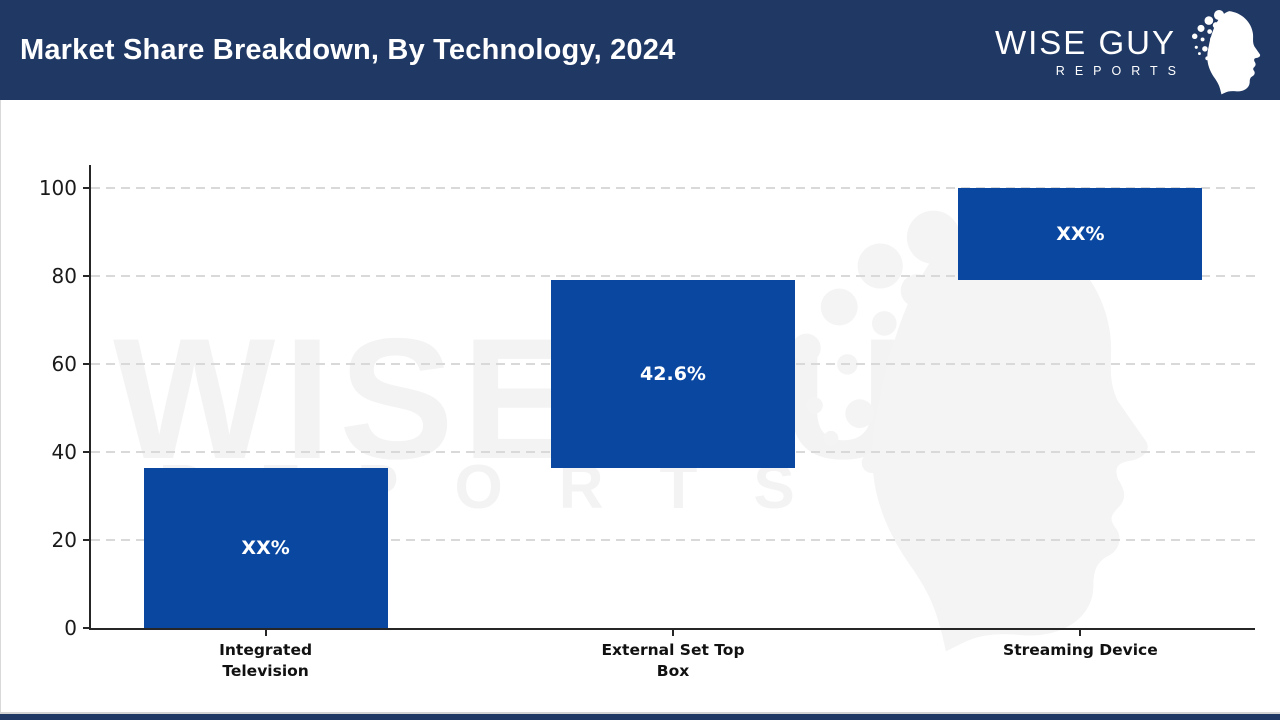  What do you see at coordinates (640, 713) in the screenshot?
I see `bottom-divider` at bounding box center [640, 713].